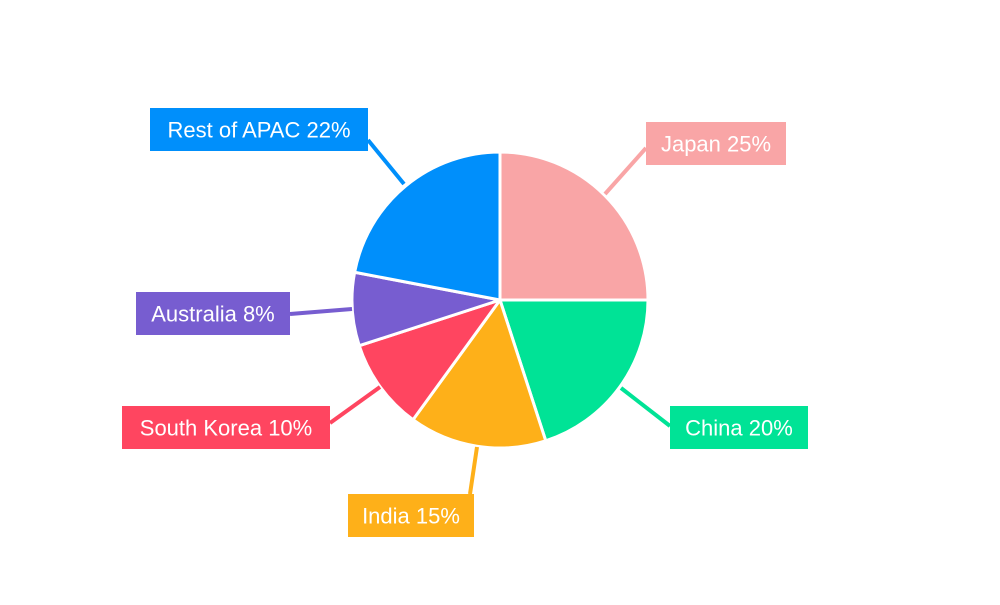  I want to click on pie-slice-india, so click(479, 374).